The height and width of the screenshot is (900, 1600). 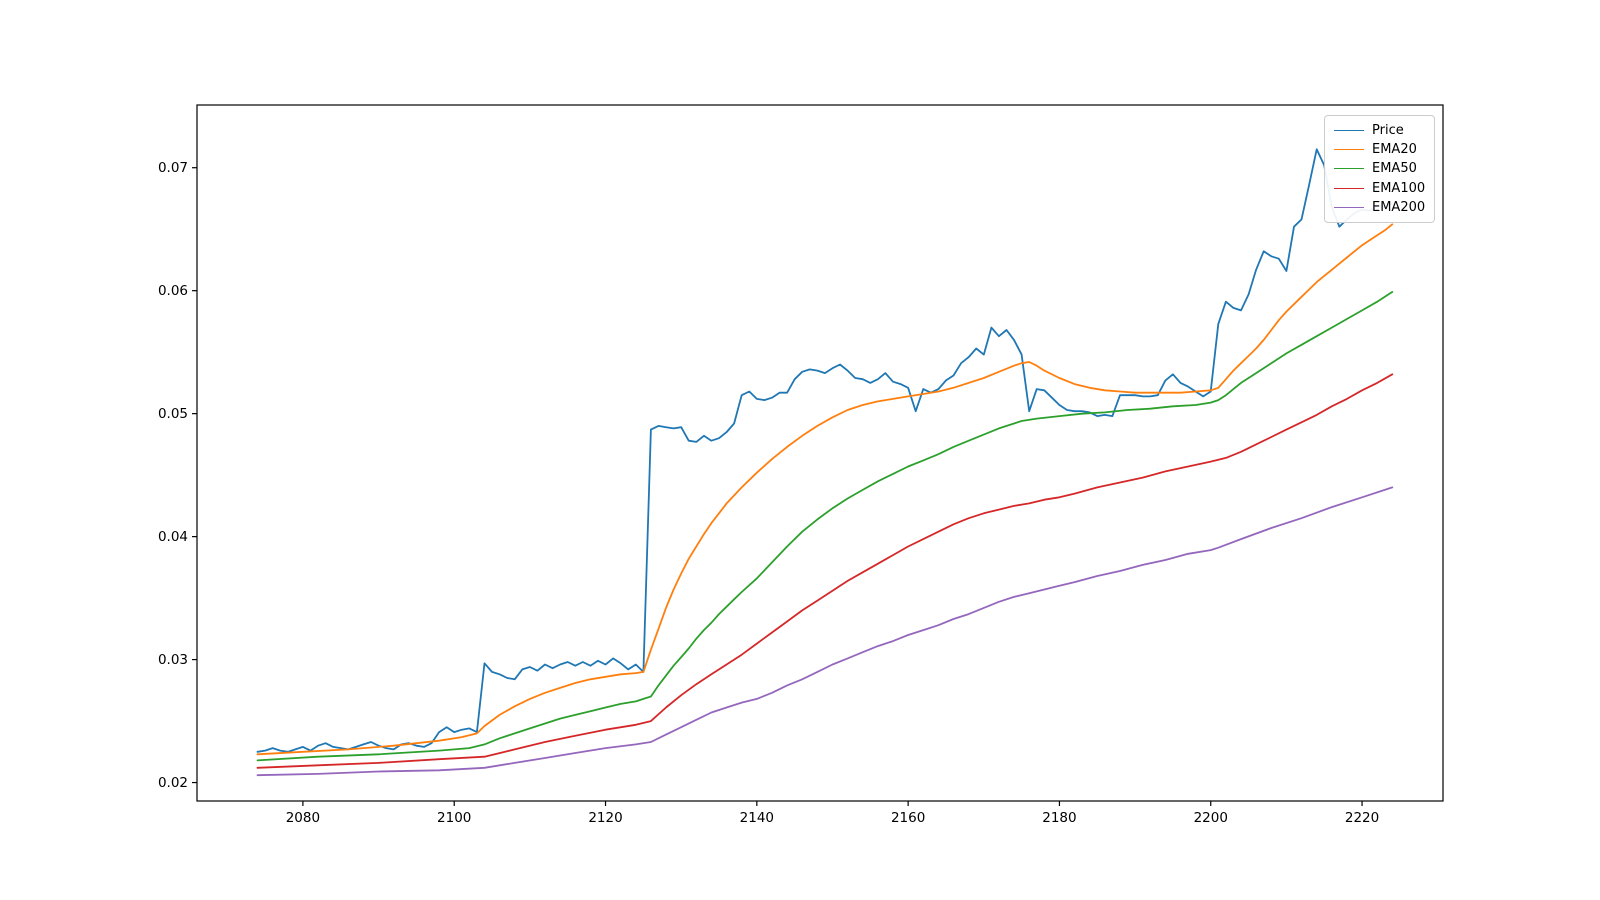 I want to click on y-tick-label: 0.05, so click(x=173, y=414).